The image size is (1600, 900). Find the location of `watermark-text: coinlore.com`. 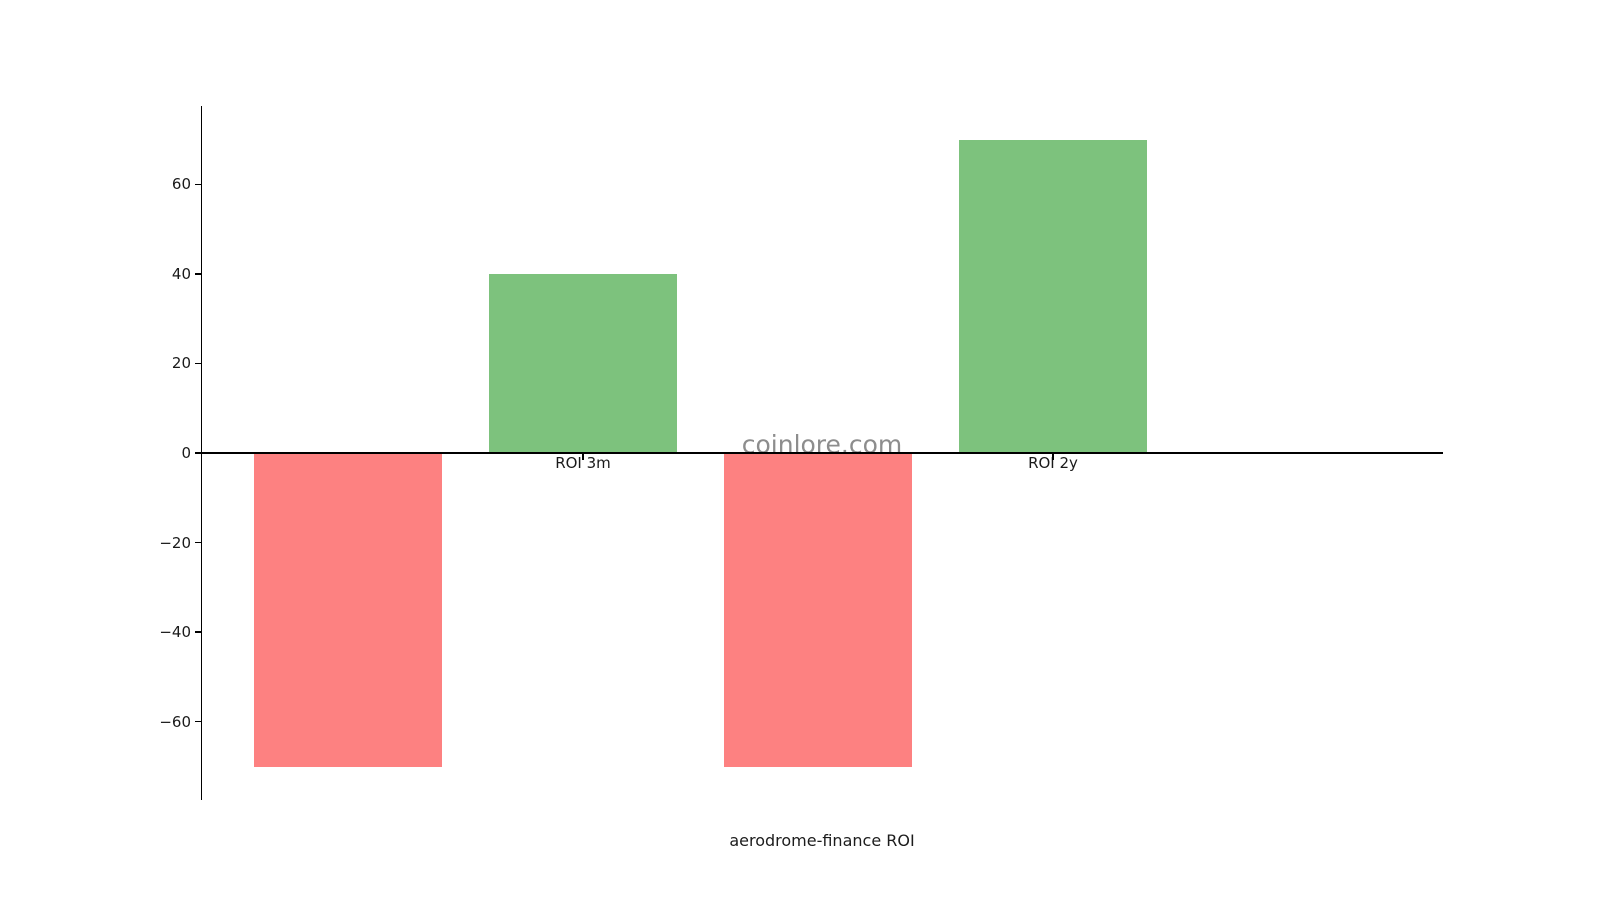

watermark-text: coinlore.com is located at coordinates (822, 444).